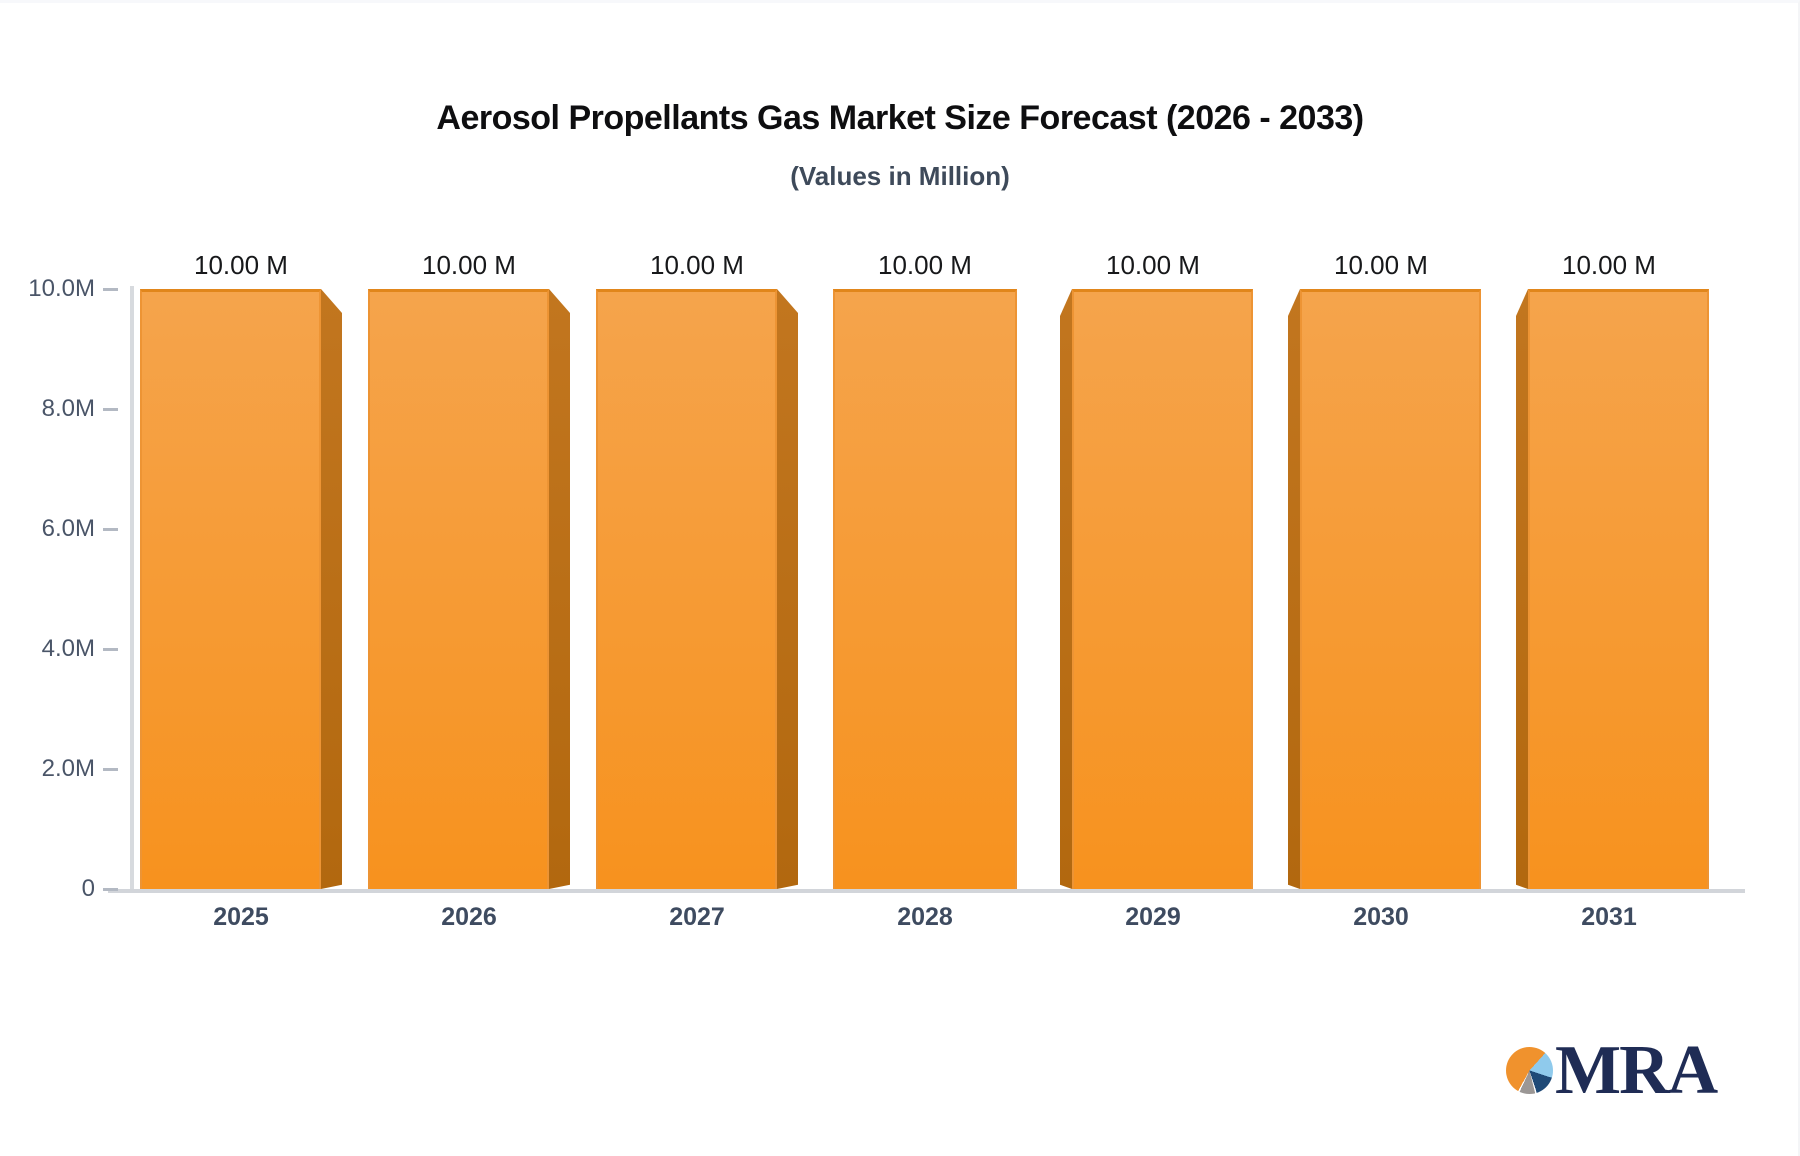  I want to click on x-tick-label: 2029, so click(1153, 917).